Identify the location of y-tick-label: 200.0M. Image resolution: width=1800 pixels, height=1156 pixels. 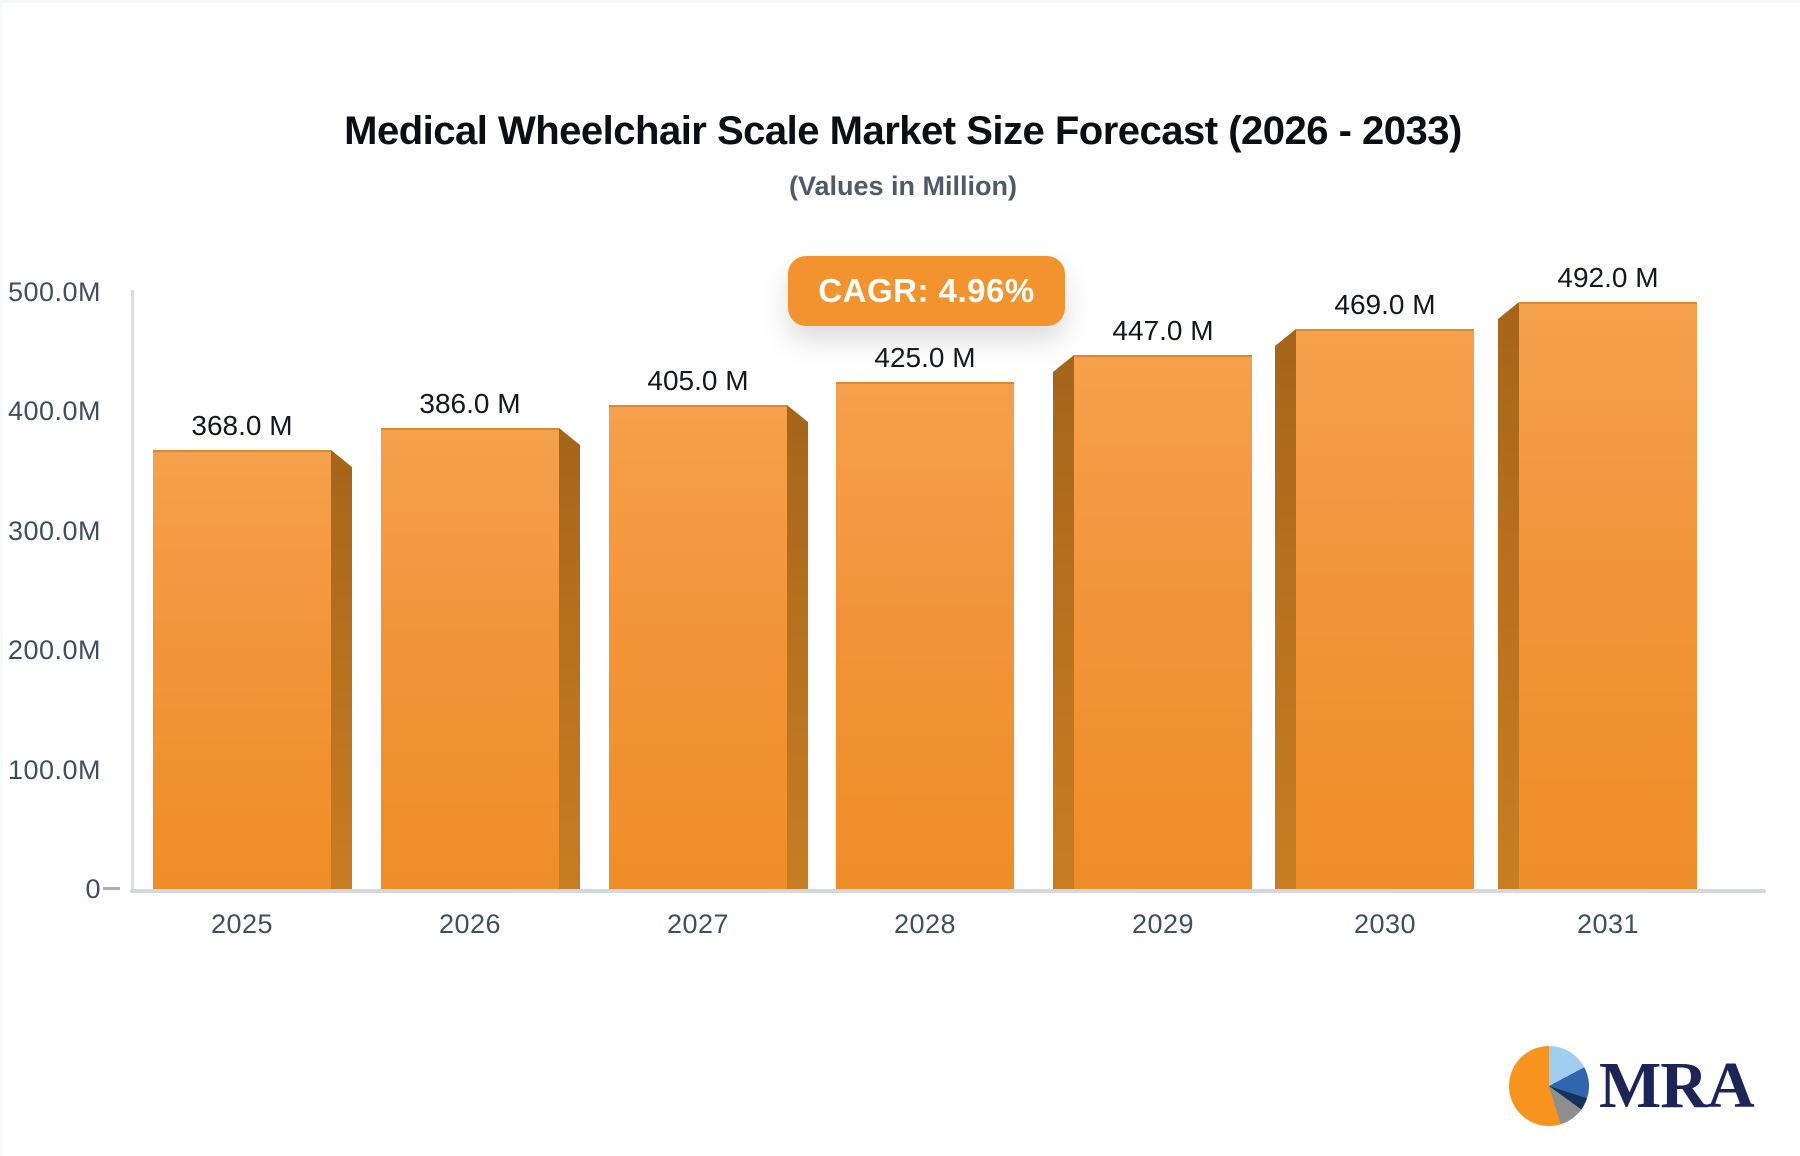
(54, 650).